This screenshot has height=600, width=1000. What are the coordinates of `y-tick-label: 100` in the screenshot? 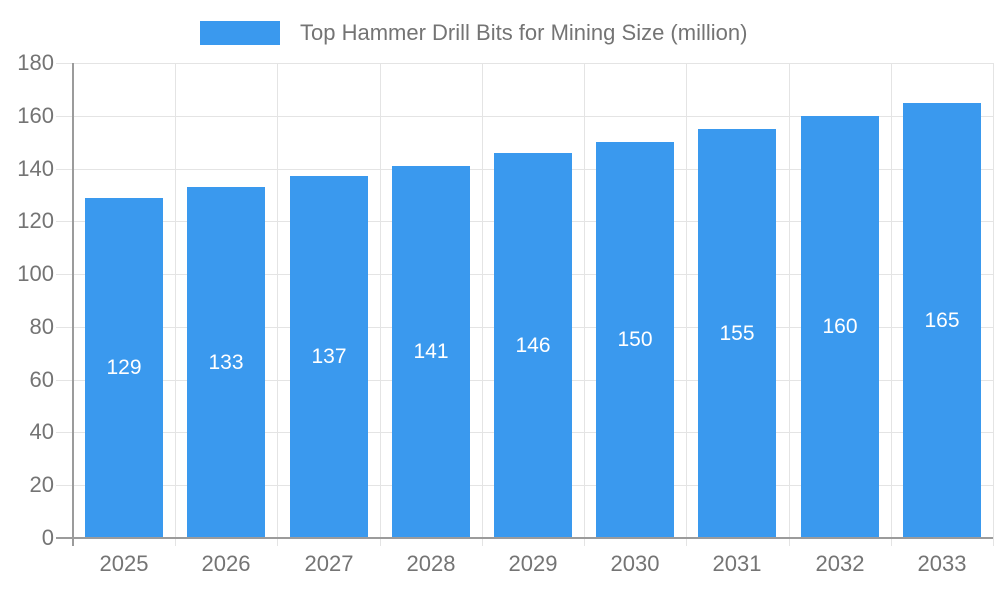 It's located at (35, 273).